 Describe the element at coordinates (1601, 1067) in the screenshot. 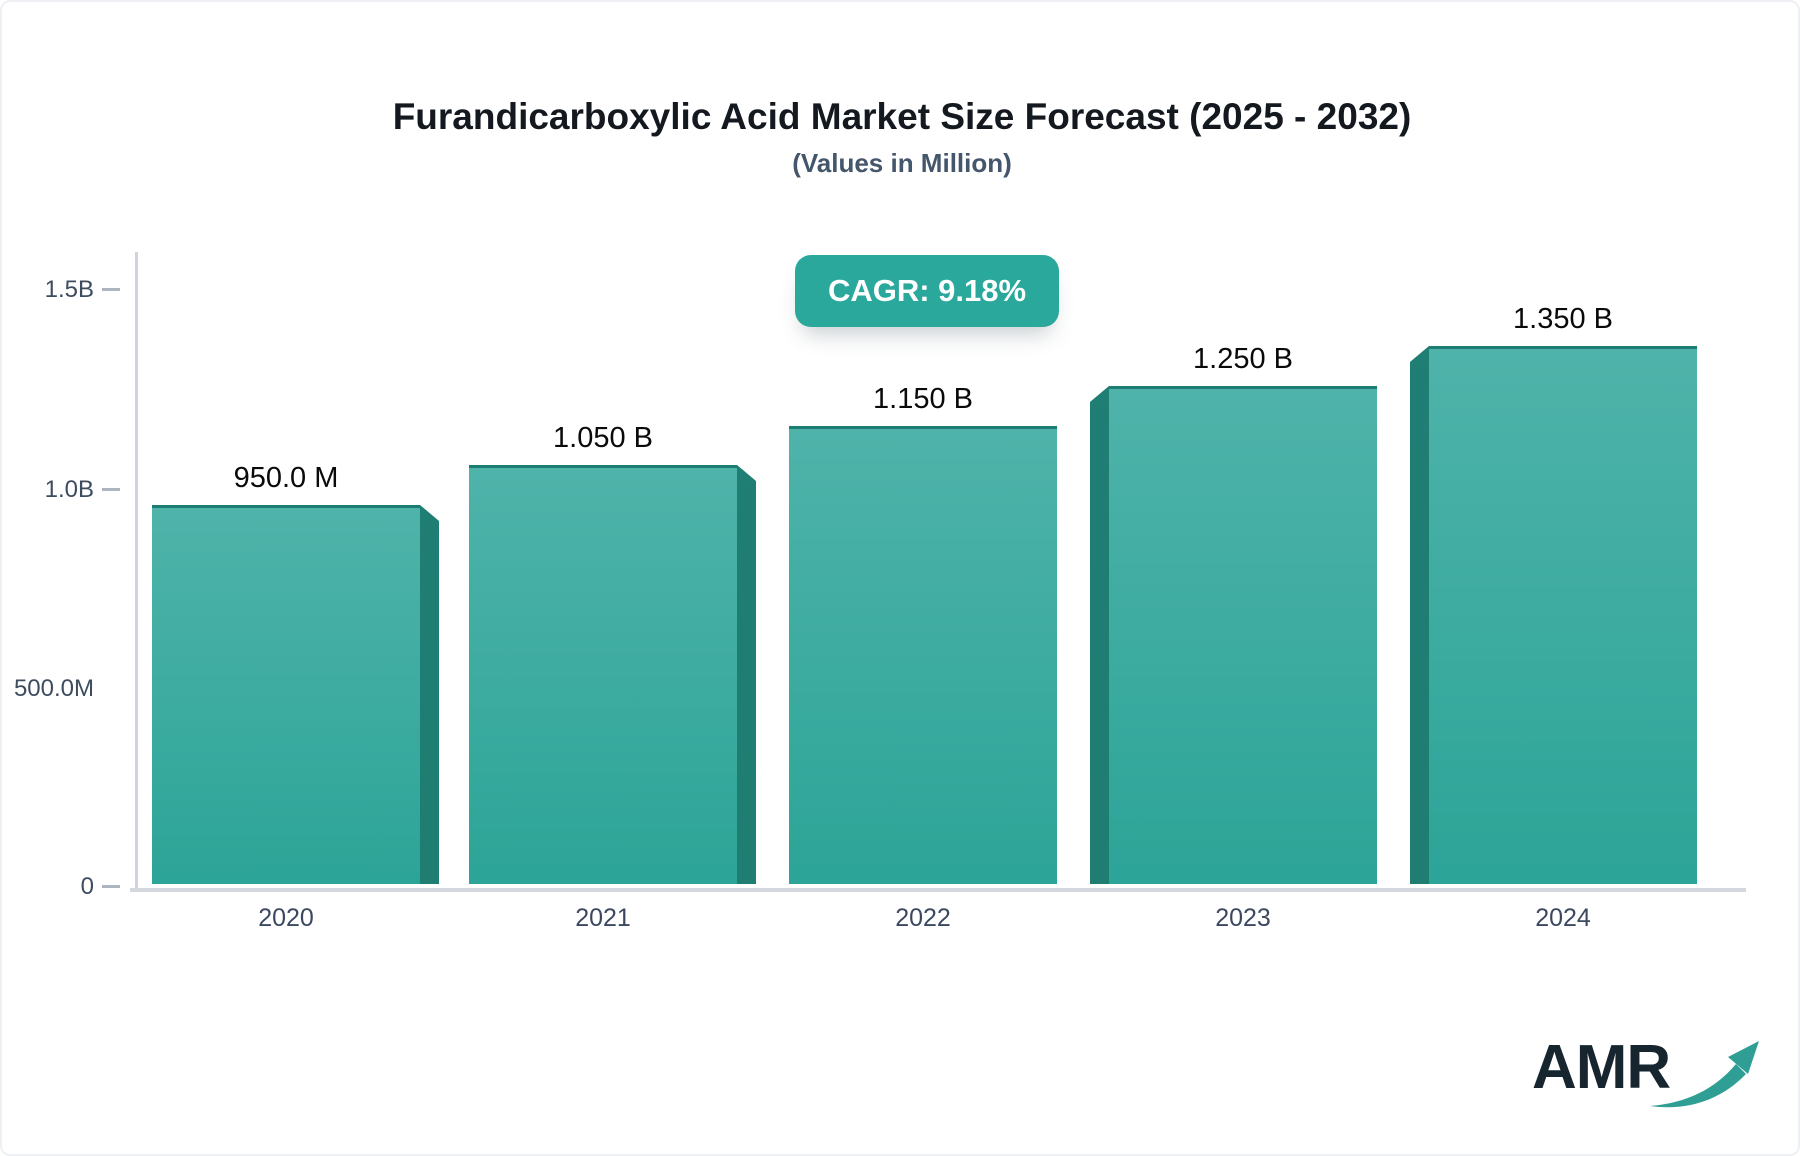

I see `amr-logo-text: AMR` at that location.